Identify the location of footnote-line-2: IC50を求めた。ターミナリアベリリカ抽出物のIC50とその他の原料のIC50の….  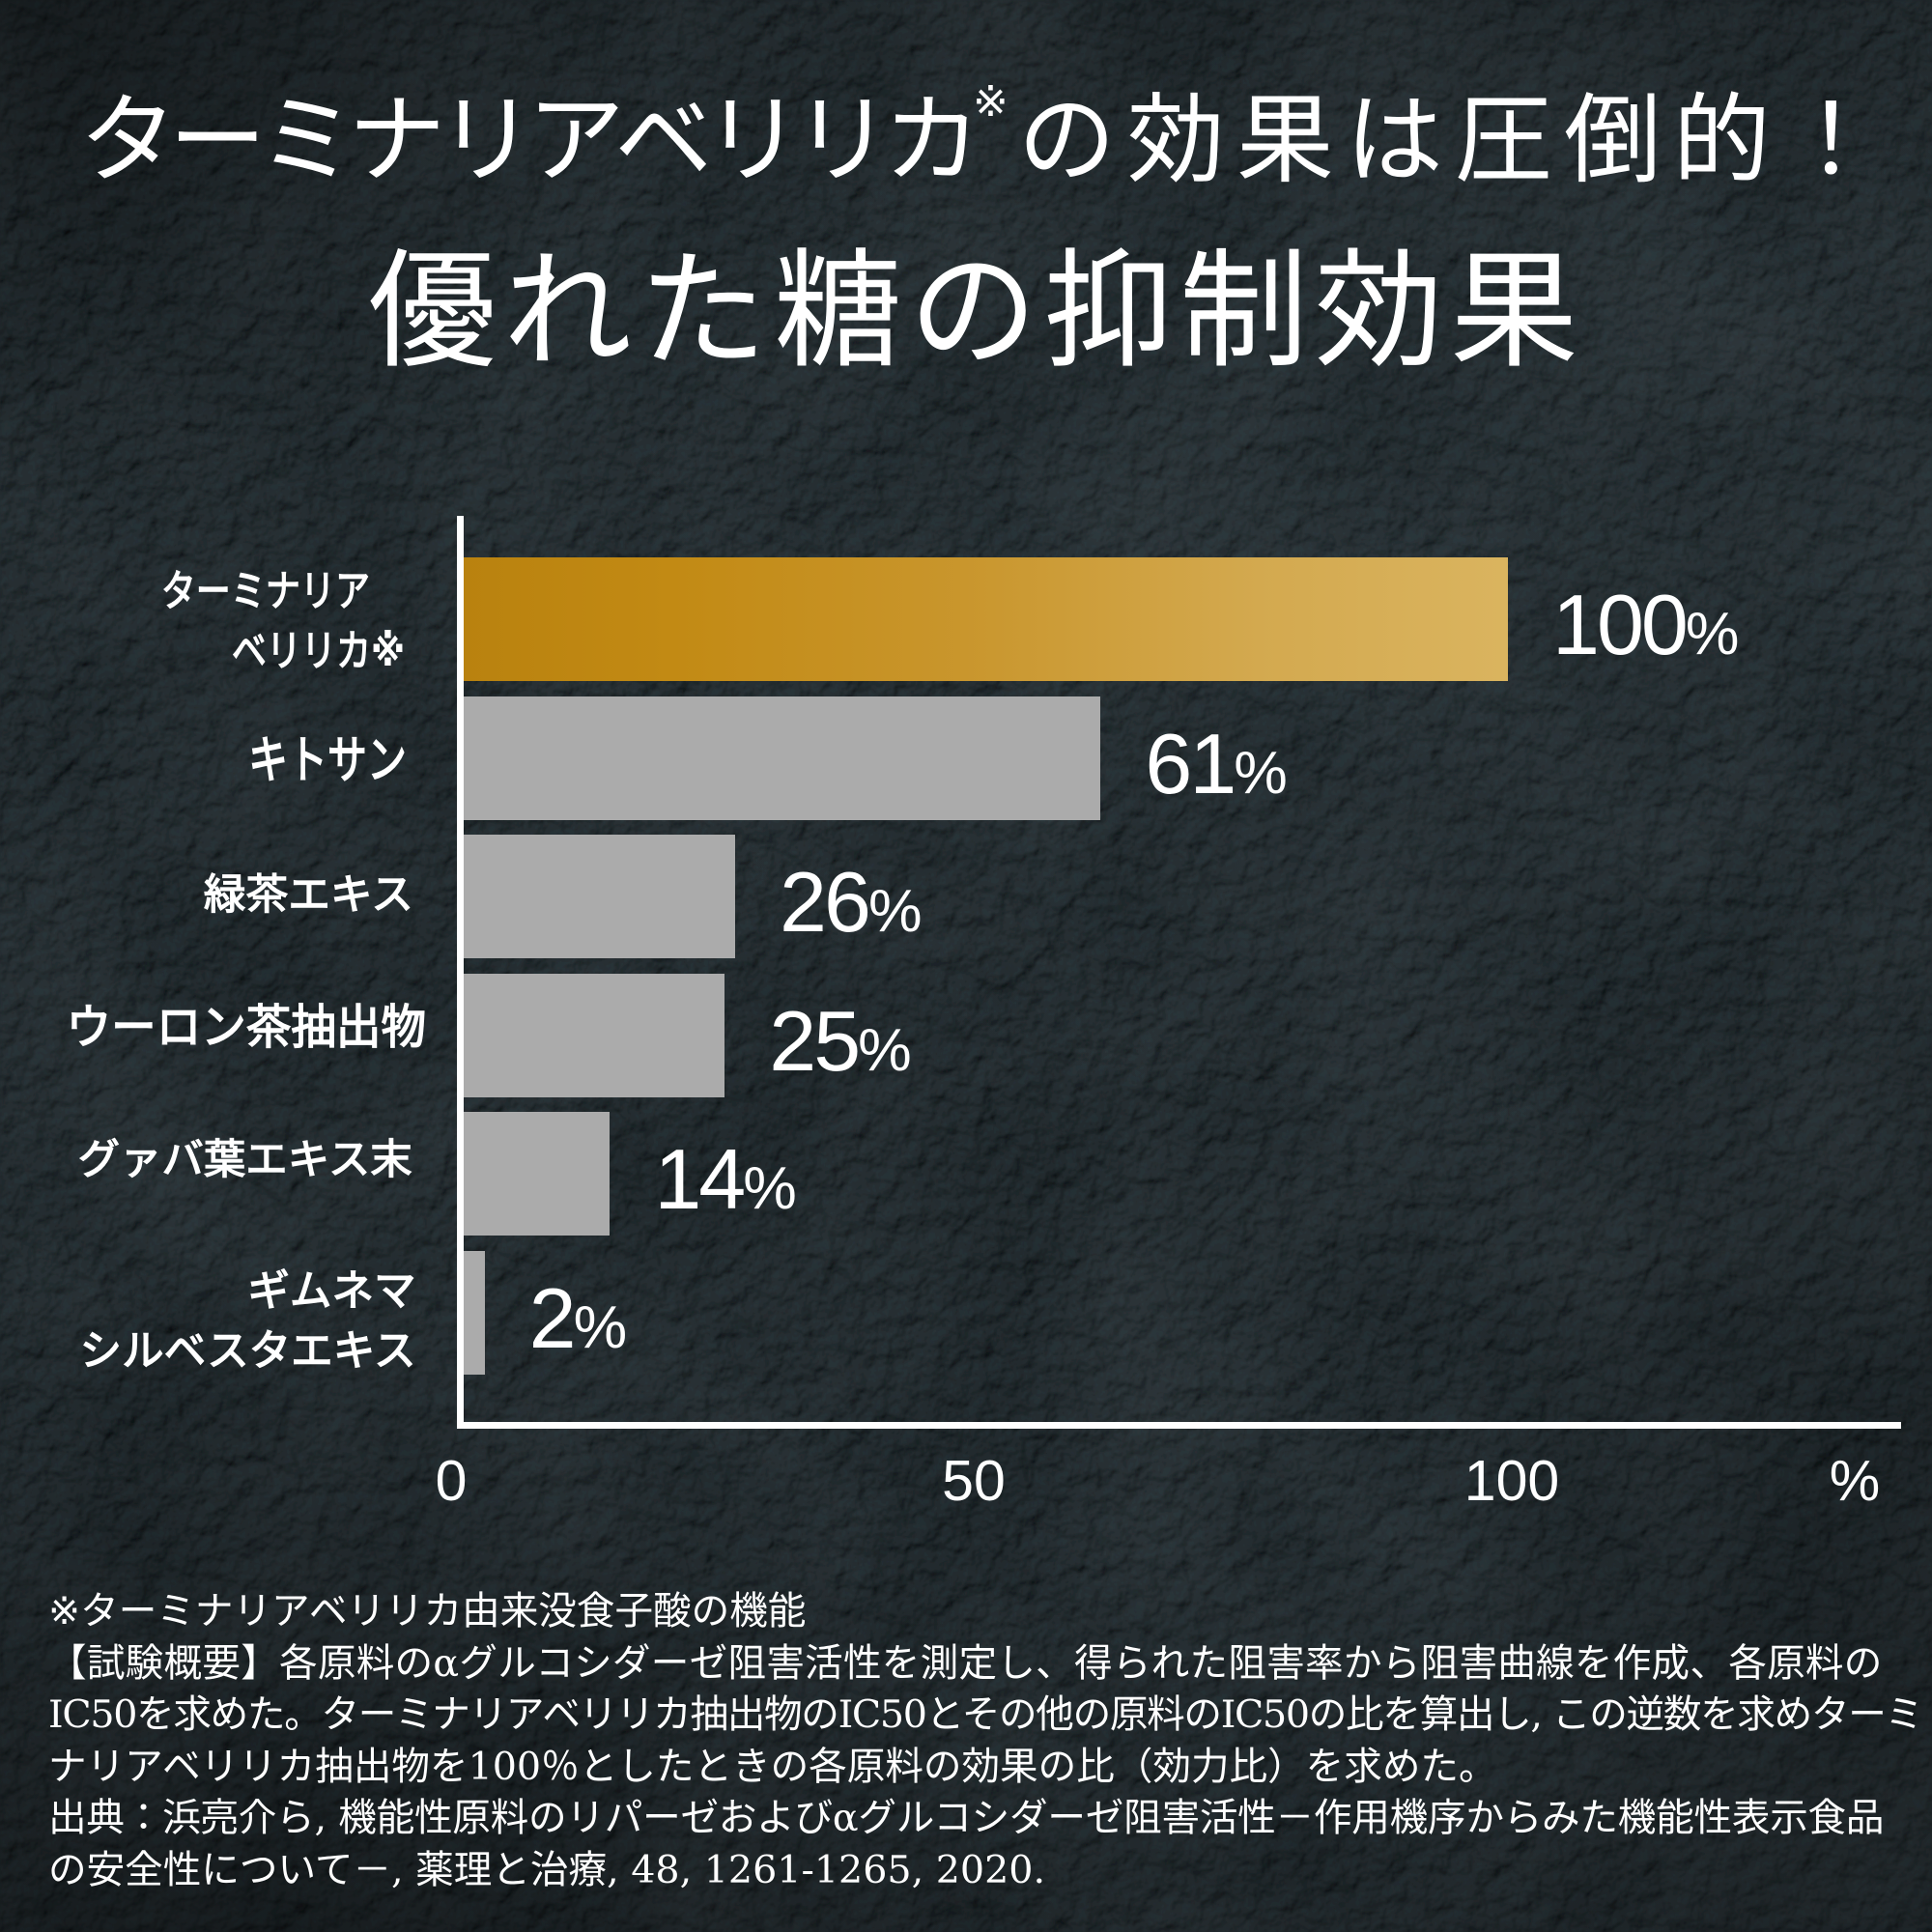
(985, 1715).